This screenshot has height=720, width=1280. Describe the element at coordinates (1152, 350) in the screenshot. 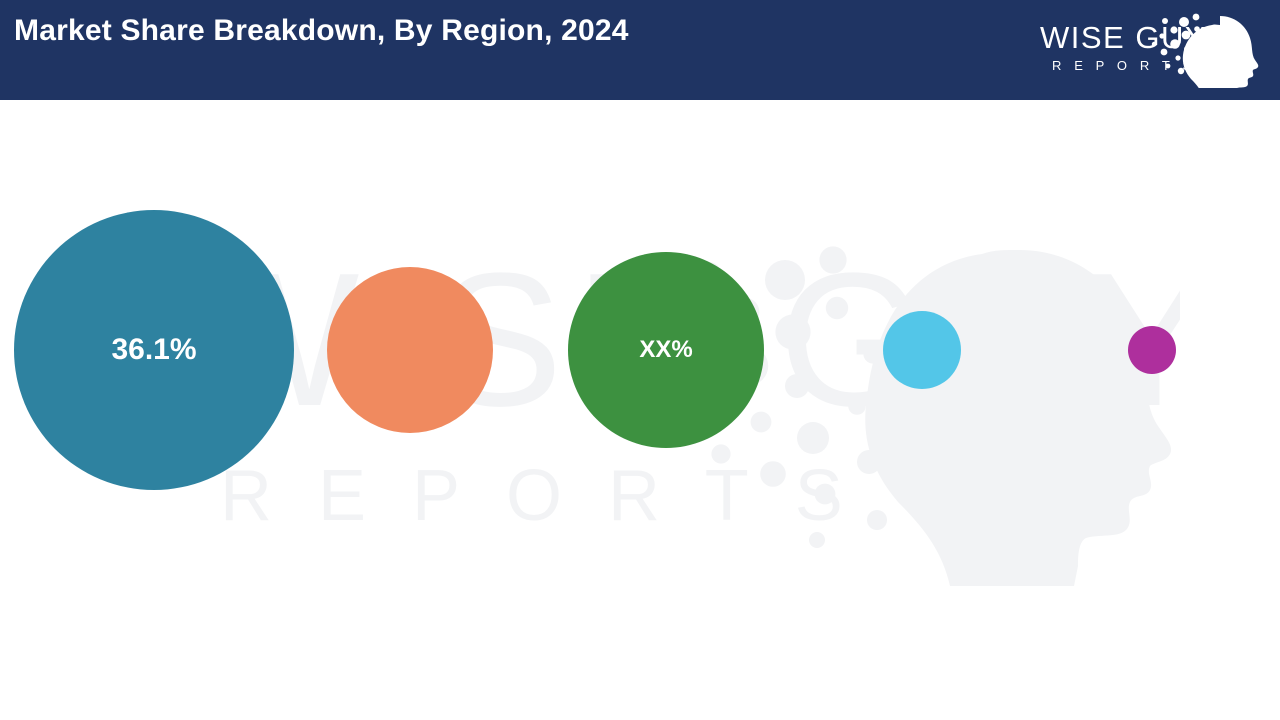

I see `bubble-mea` at that location.